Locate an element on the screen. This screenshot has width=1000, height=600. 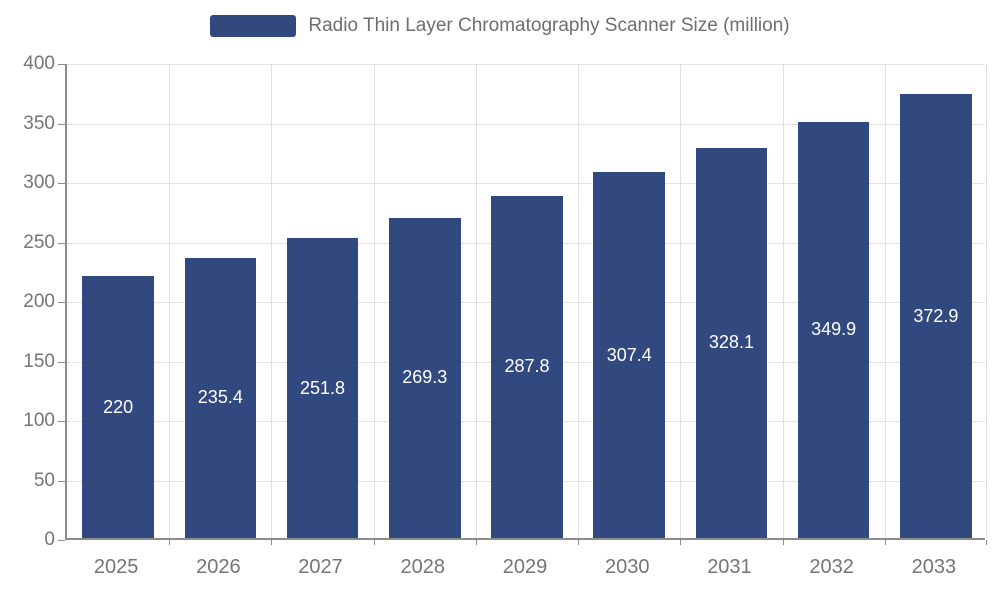
y-tick-label: 50 is located at coordinates (44, 480).